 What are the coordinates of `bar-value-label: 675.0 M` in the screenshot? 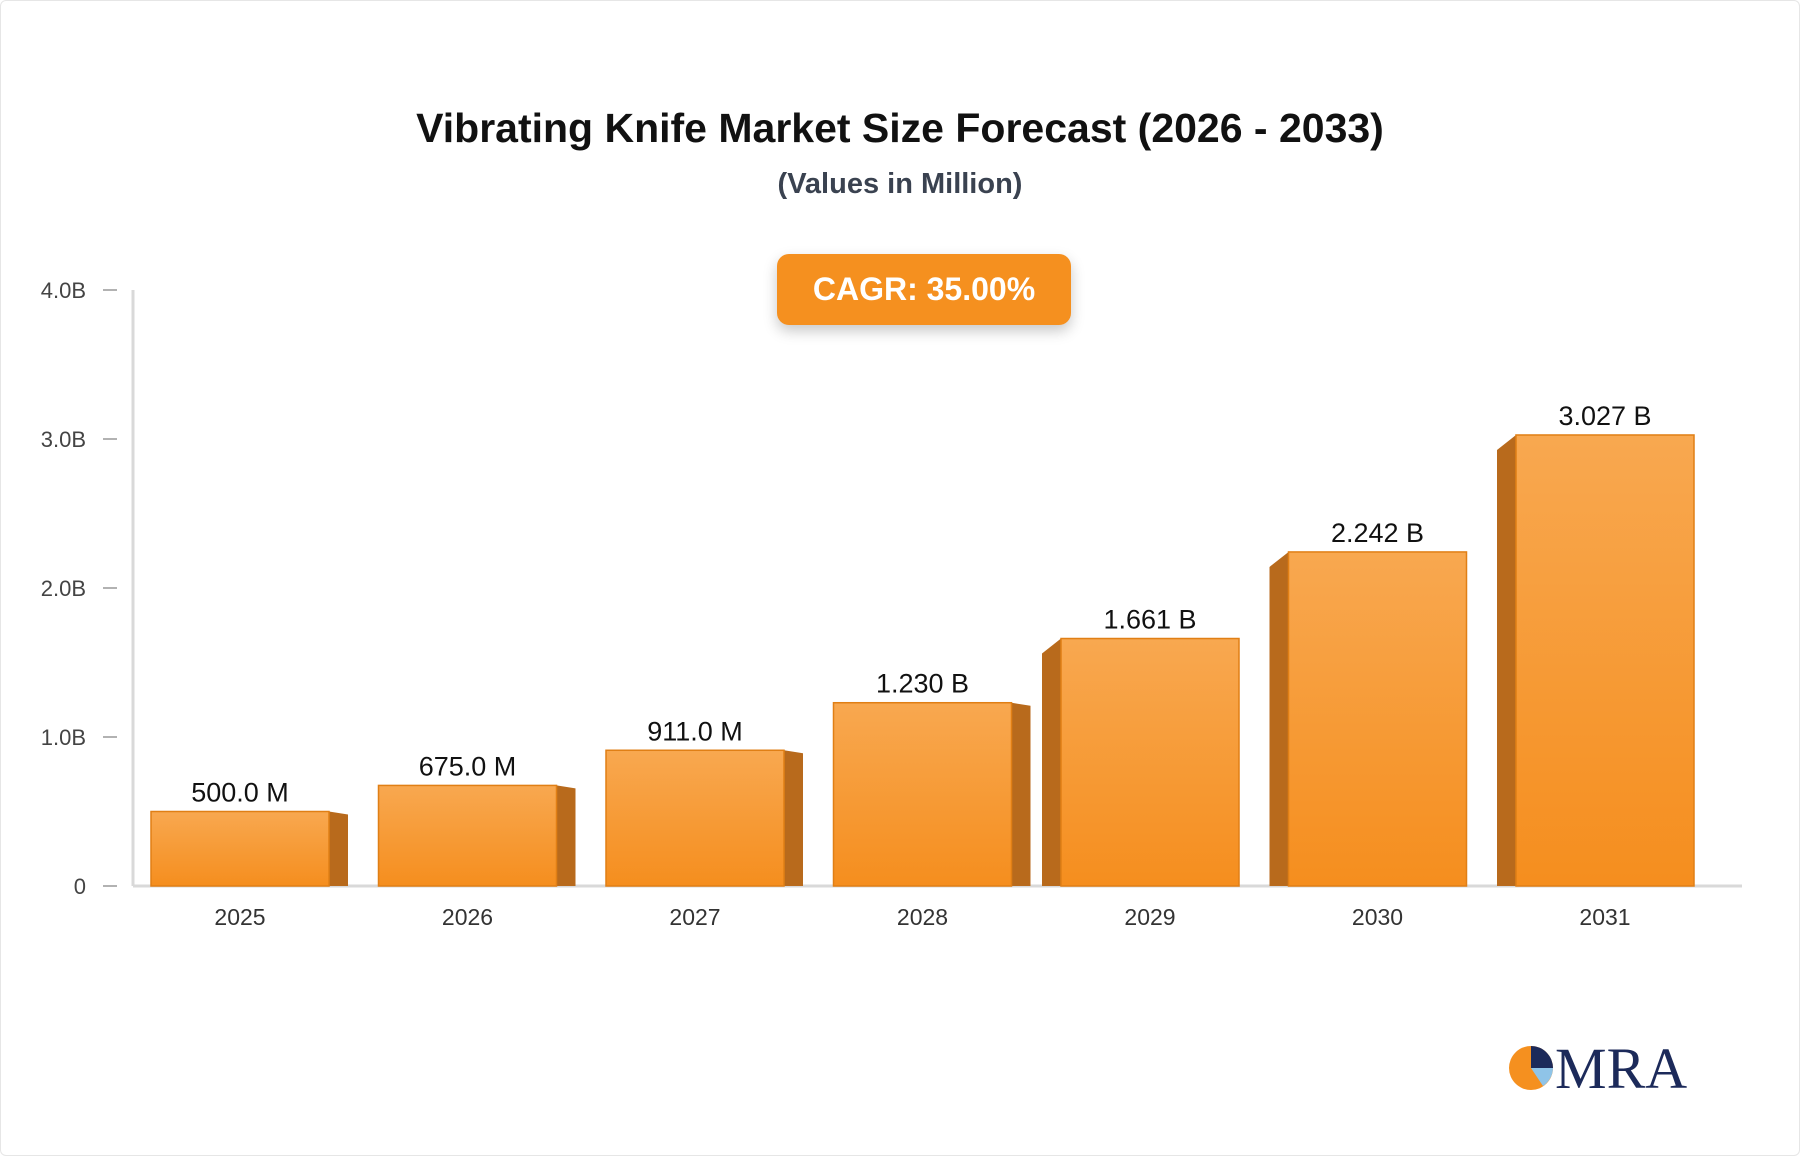 It's located at (468, 766).